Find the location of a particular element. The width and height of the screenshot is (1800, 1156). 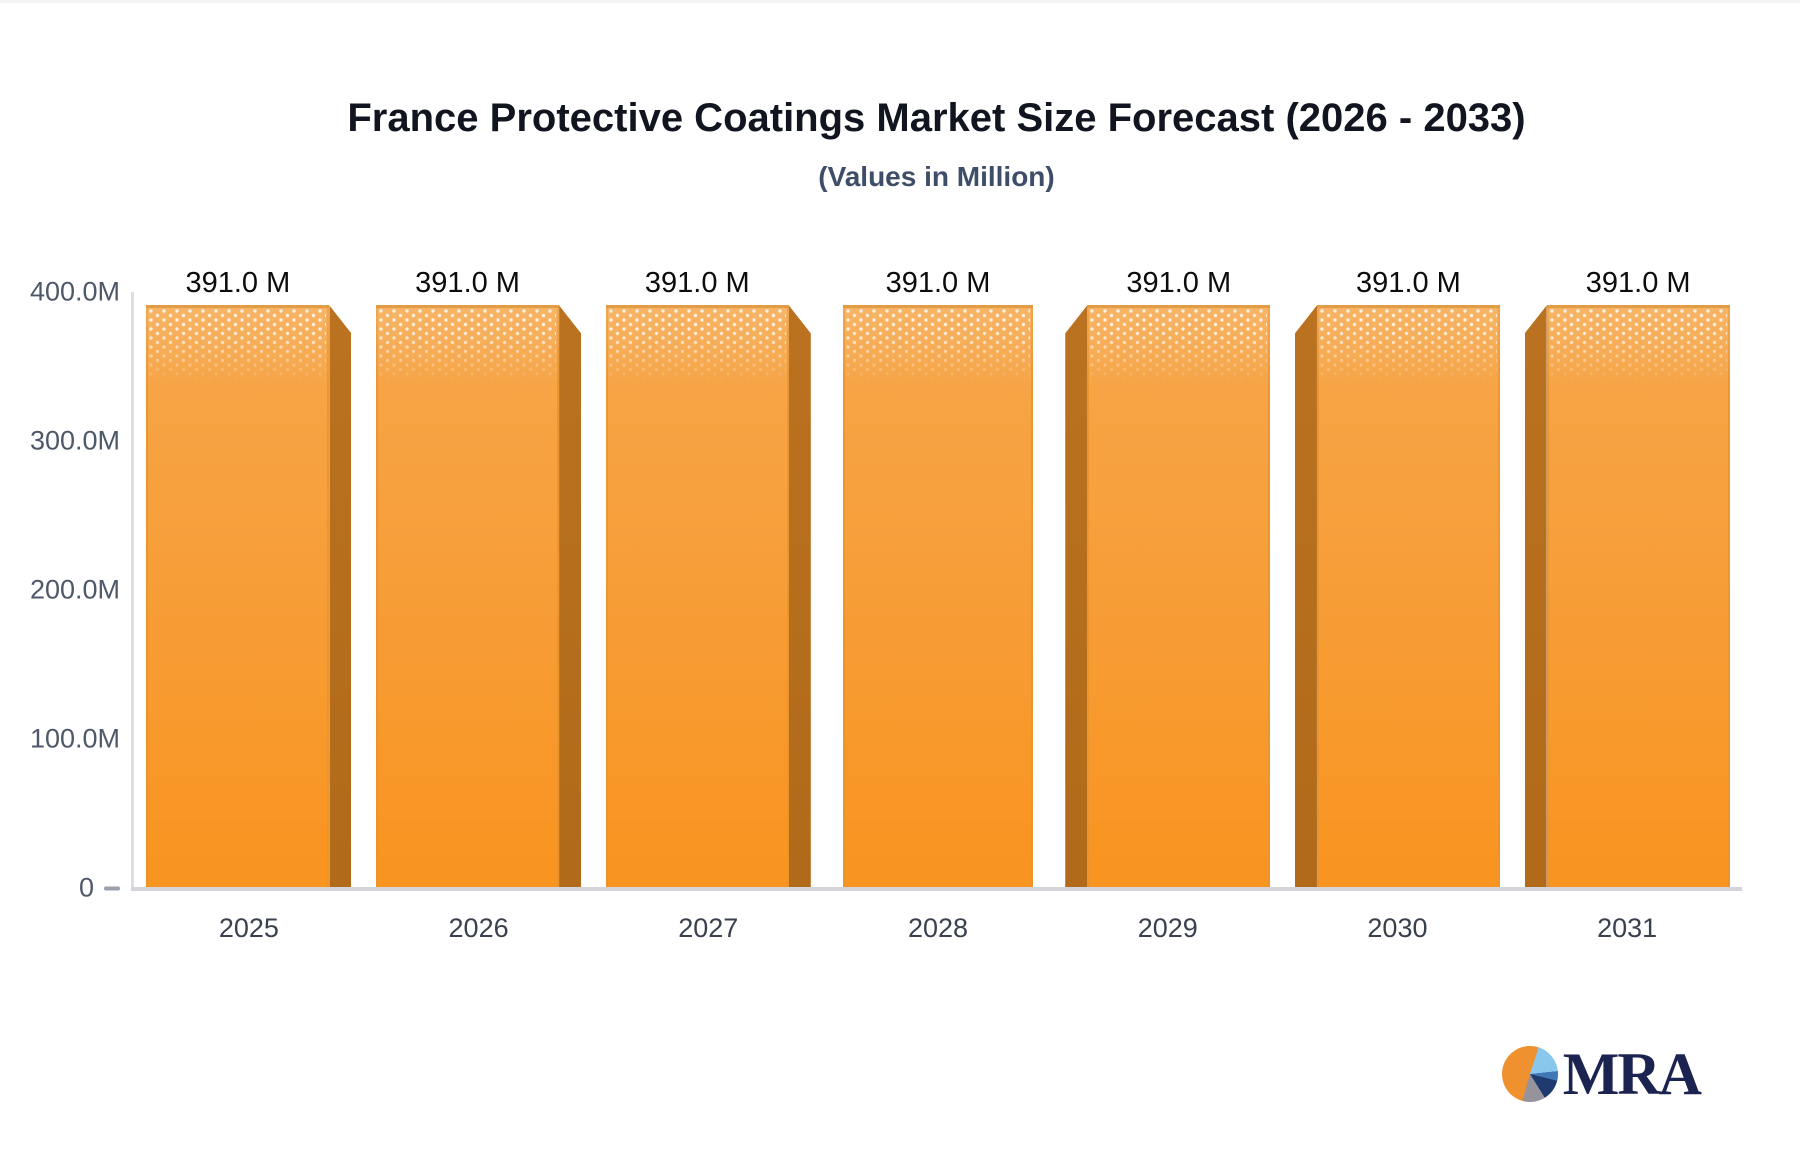

x-axis-category-label: 2025 is located at coordinates (248, 928).